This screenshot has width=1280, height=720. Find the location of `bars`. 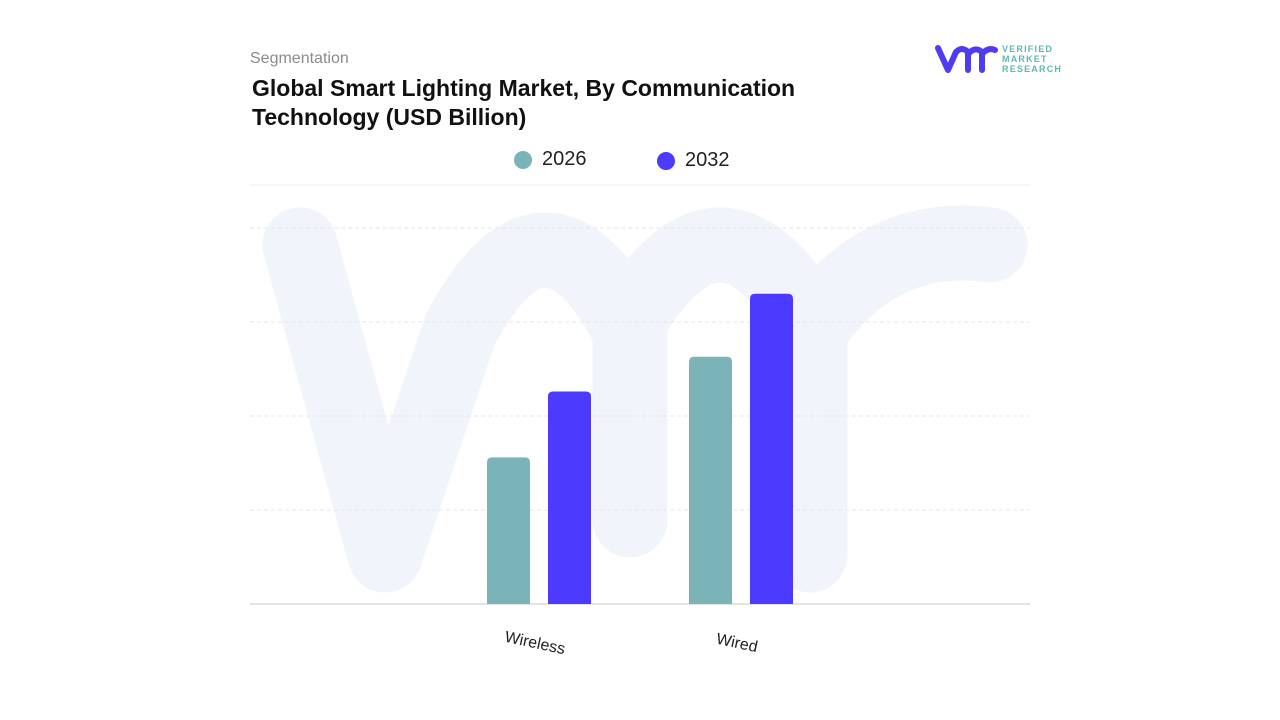

bars is located at coordinates (640, 448).